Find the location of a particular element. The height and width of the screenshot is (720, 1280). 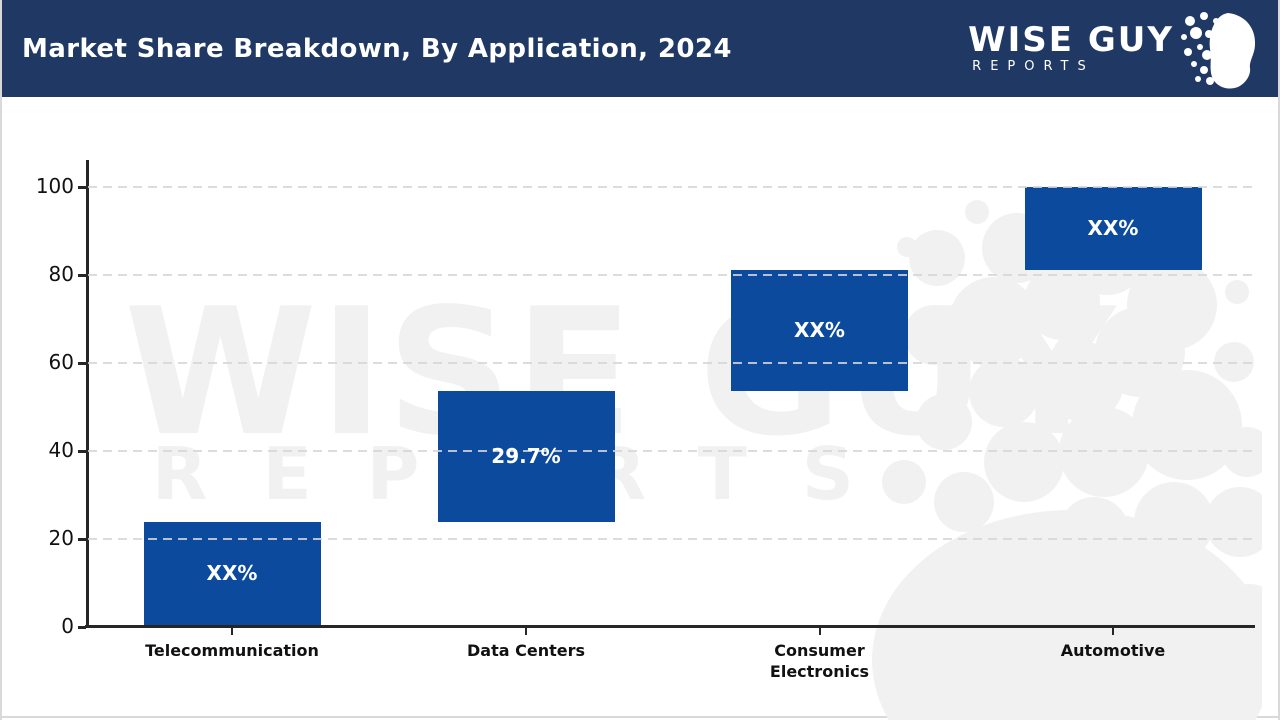

bar-value-label-automotive: XX% is located at coordinates (1113, 227).